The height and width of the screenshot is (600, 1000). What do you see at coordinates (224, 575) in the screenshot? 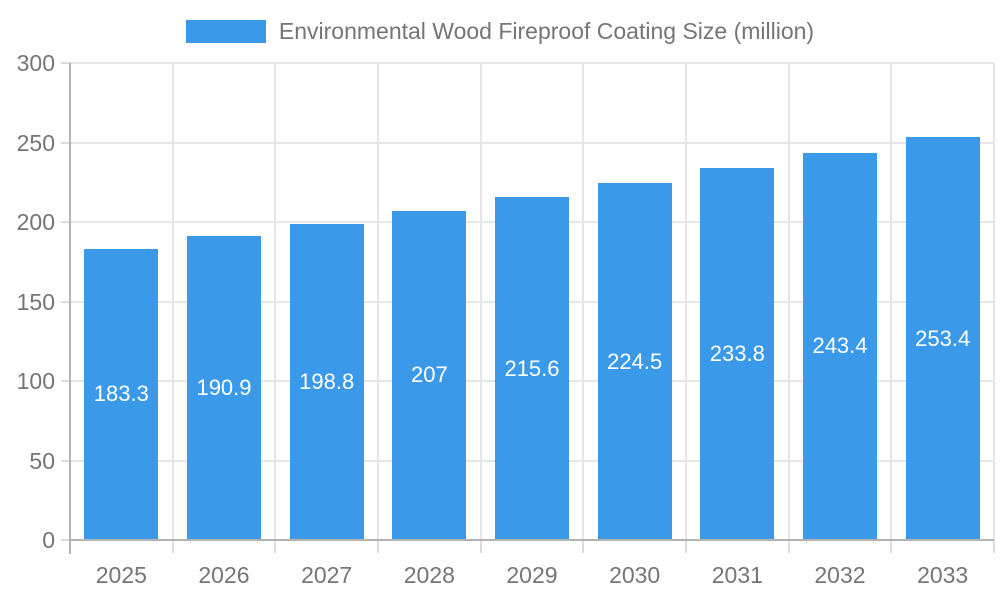
I see `x-tick-label: 2026` at bounding box center [224, 575].